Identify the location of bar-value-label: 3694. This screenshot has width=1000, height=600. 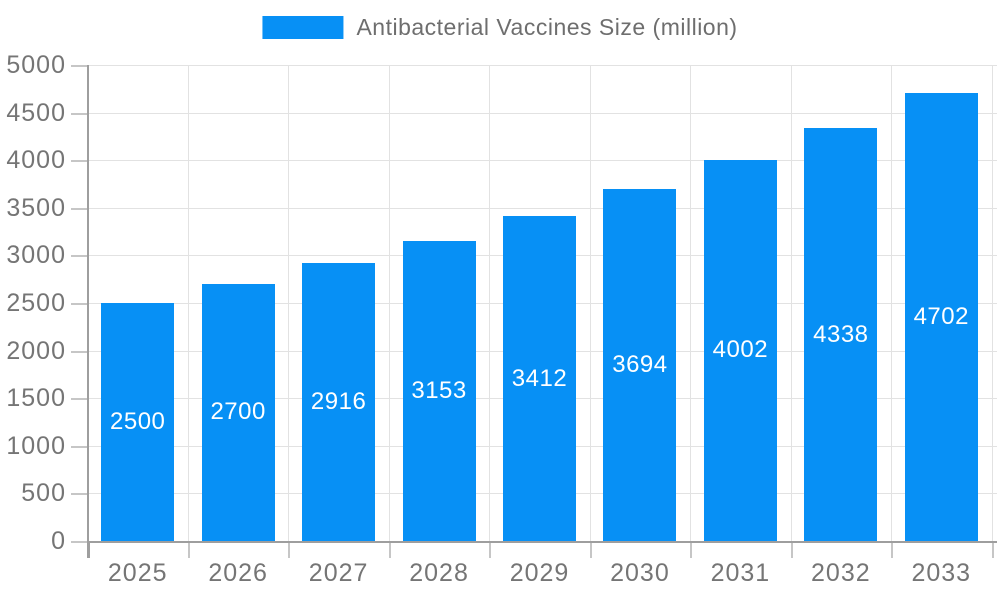
(640, 365).